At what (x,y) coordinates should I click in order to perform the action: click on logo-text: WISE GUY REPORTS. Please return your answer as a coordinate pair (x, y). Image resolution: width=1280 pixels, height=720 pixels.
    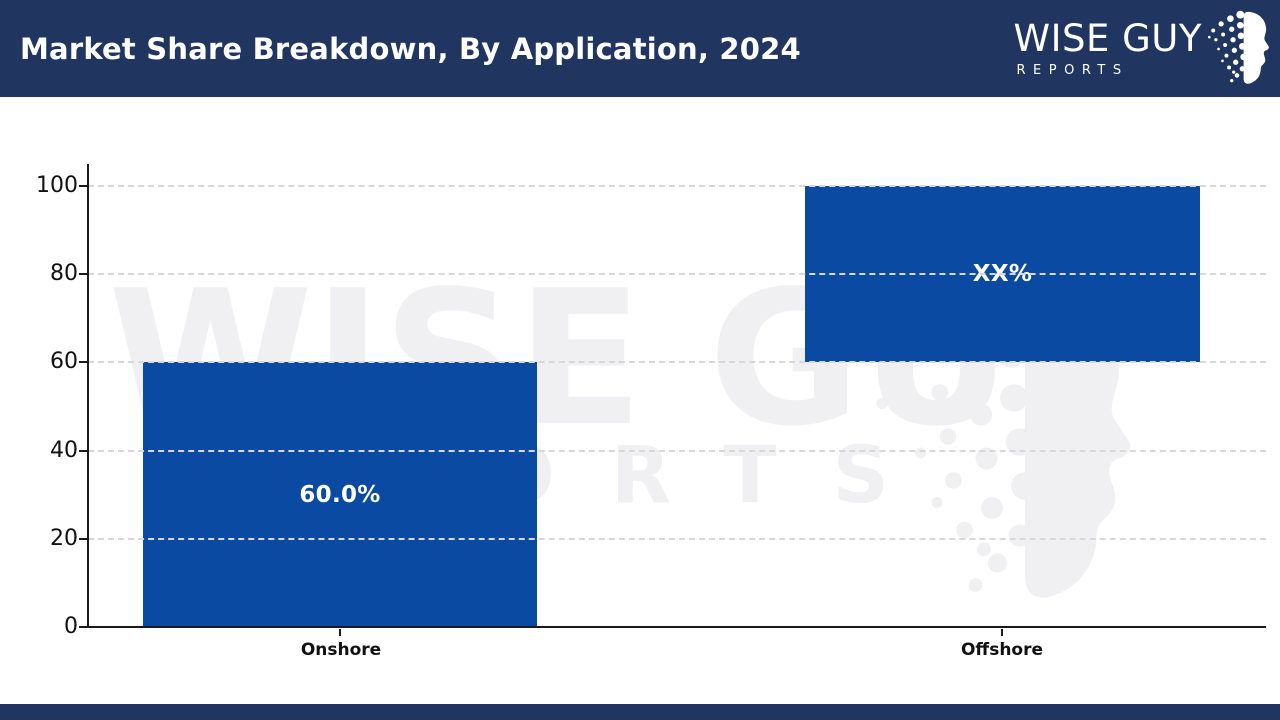
    Looking at the image, I should click on (1108, 49).